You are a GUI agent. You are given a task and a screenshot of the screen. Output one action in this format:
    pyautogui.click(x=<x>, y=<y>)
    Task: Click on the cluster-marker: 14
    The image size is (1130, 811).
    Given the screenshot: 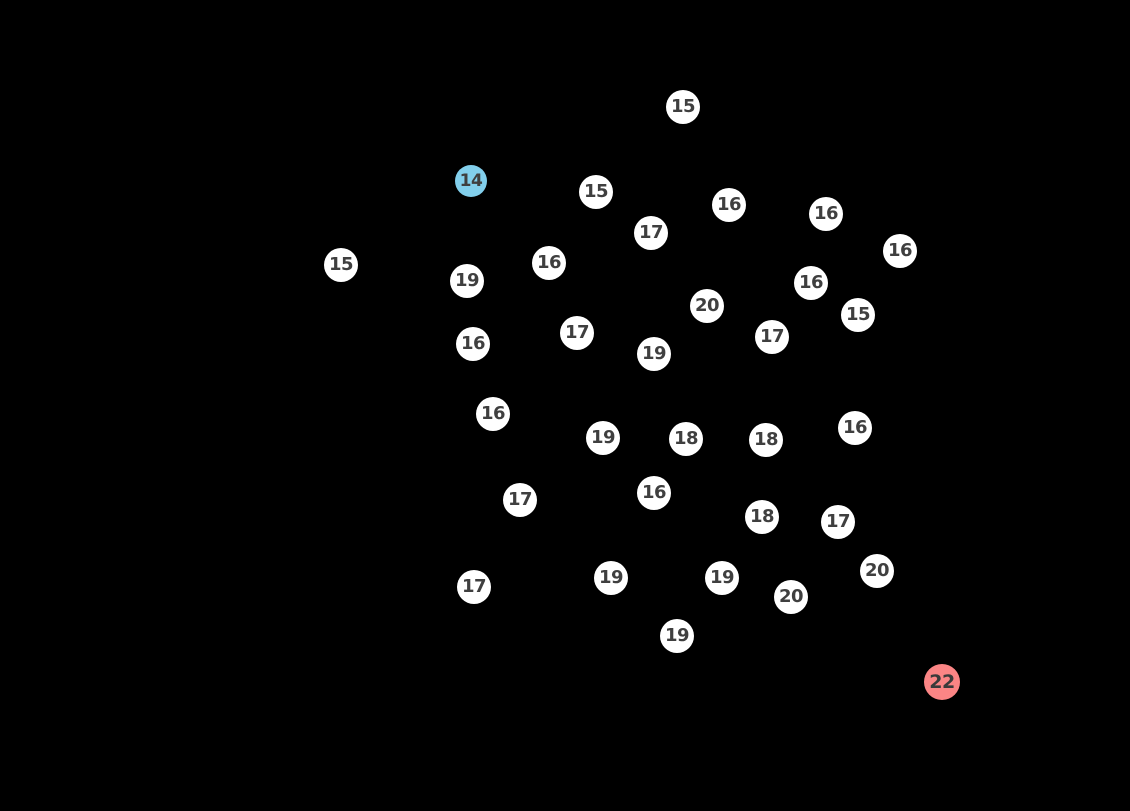 What is the action you would take?
    pyautogui.click(x=471, y=181)
    